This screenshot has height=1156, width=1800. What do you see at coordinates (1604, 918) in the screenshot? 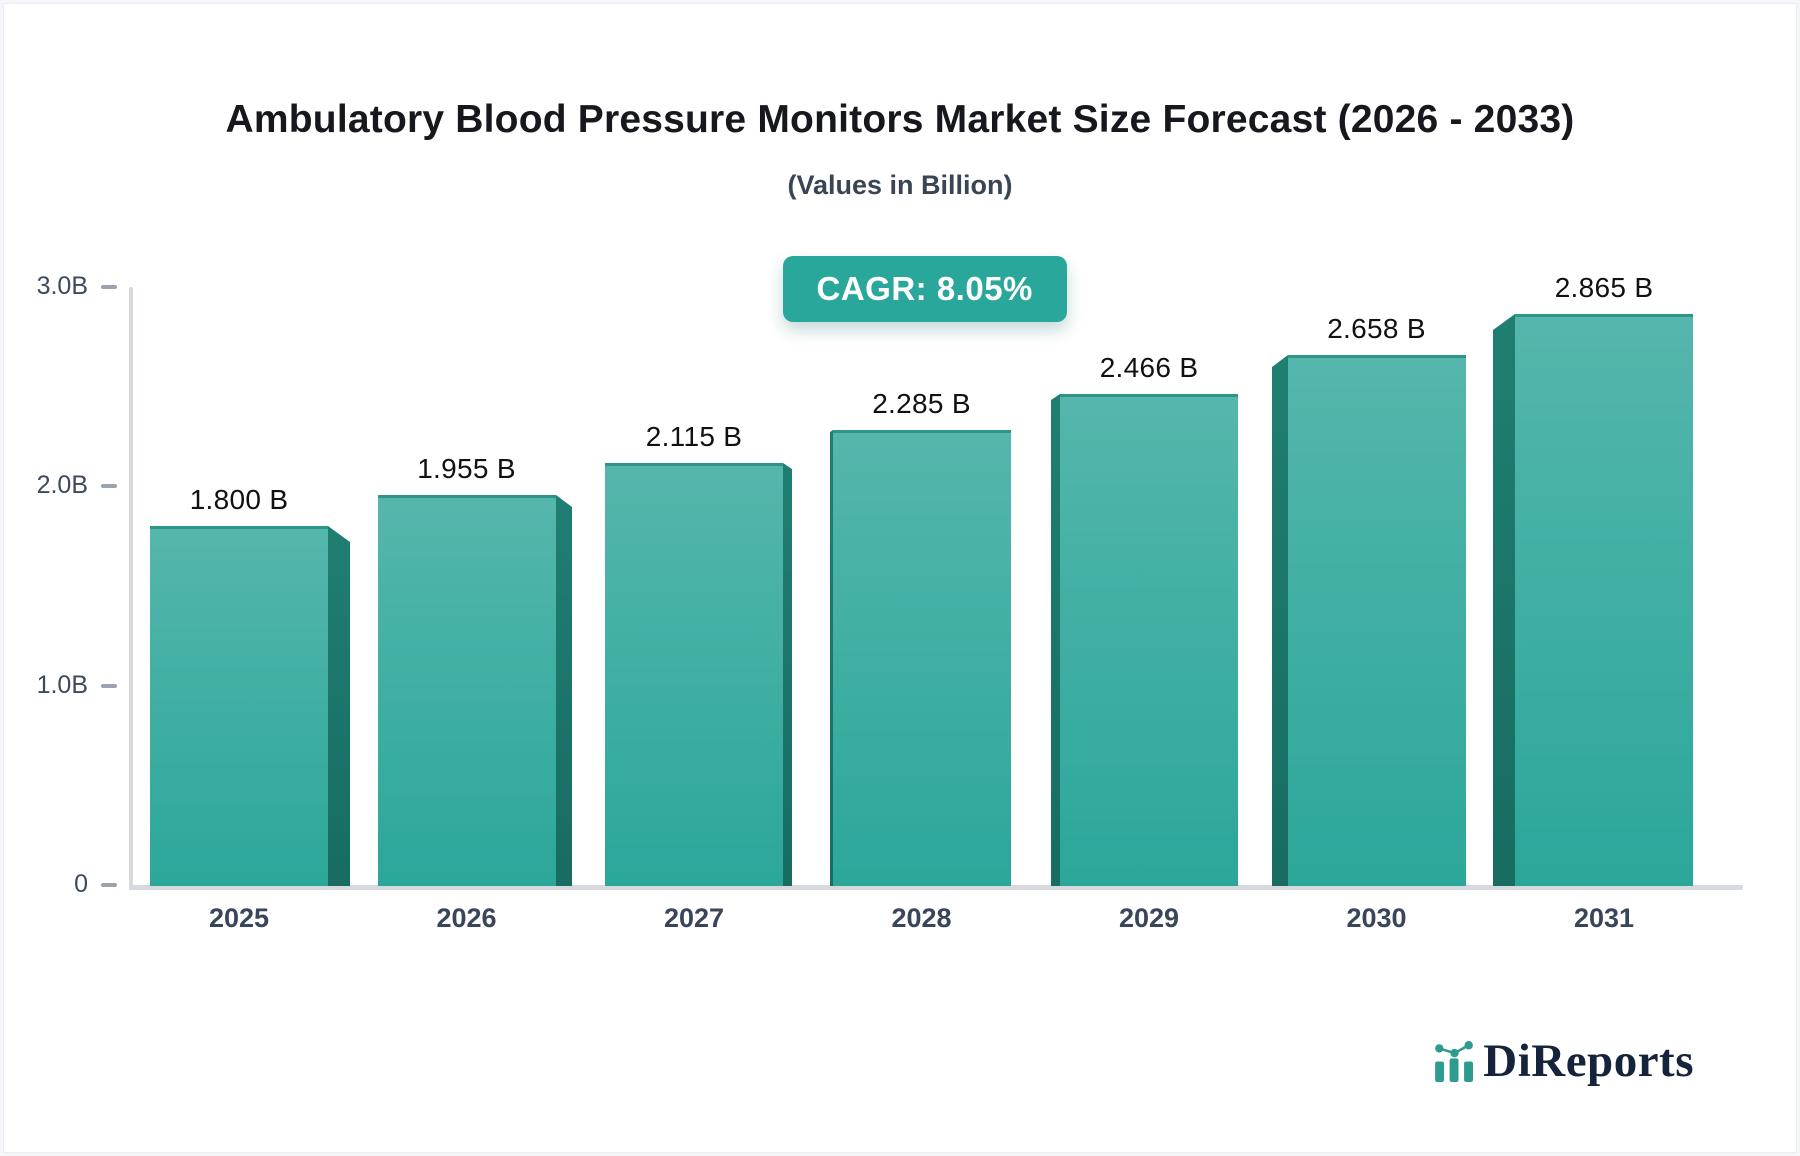
I see `x-axis-category-label: 2031` at bounding box center [1604, 918].